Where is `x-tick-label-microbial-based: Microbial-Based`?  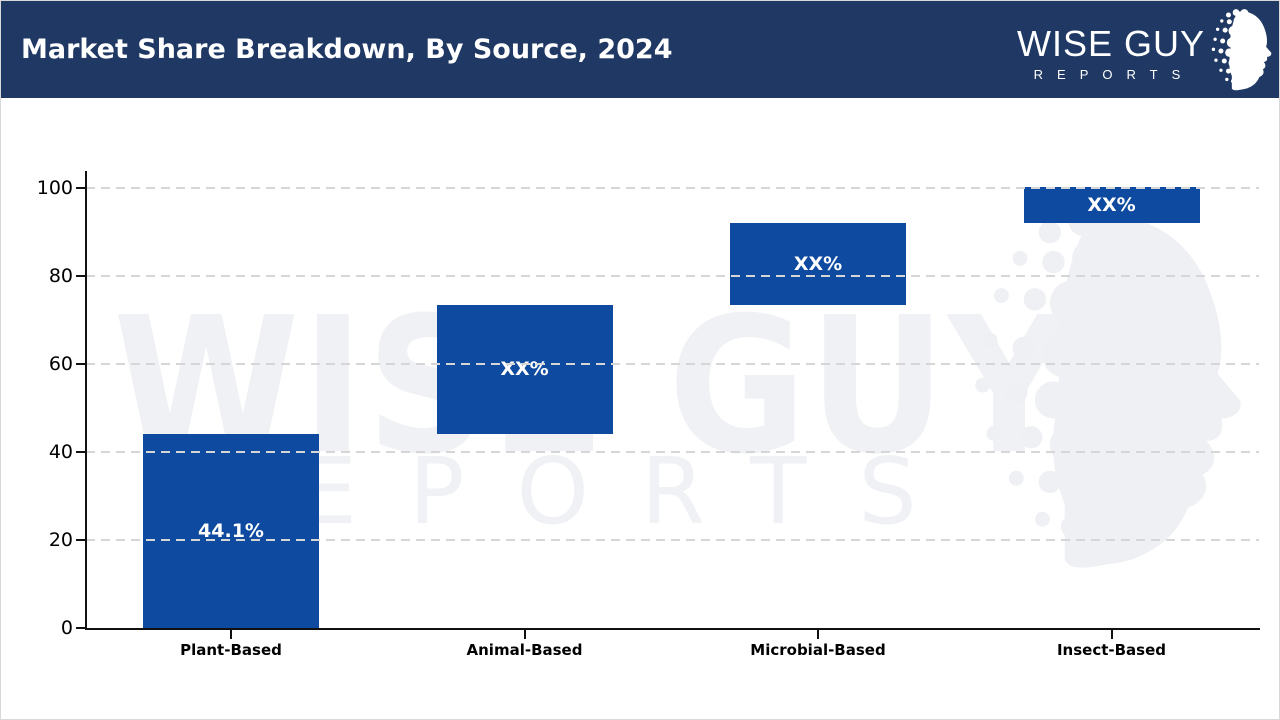
x-tick-label-microbial-based: Microbial-Based is located at coordinates (818, 650).